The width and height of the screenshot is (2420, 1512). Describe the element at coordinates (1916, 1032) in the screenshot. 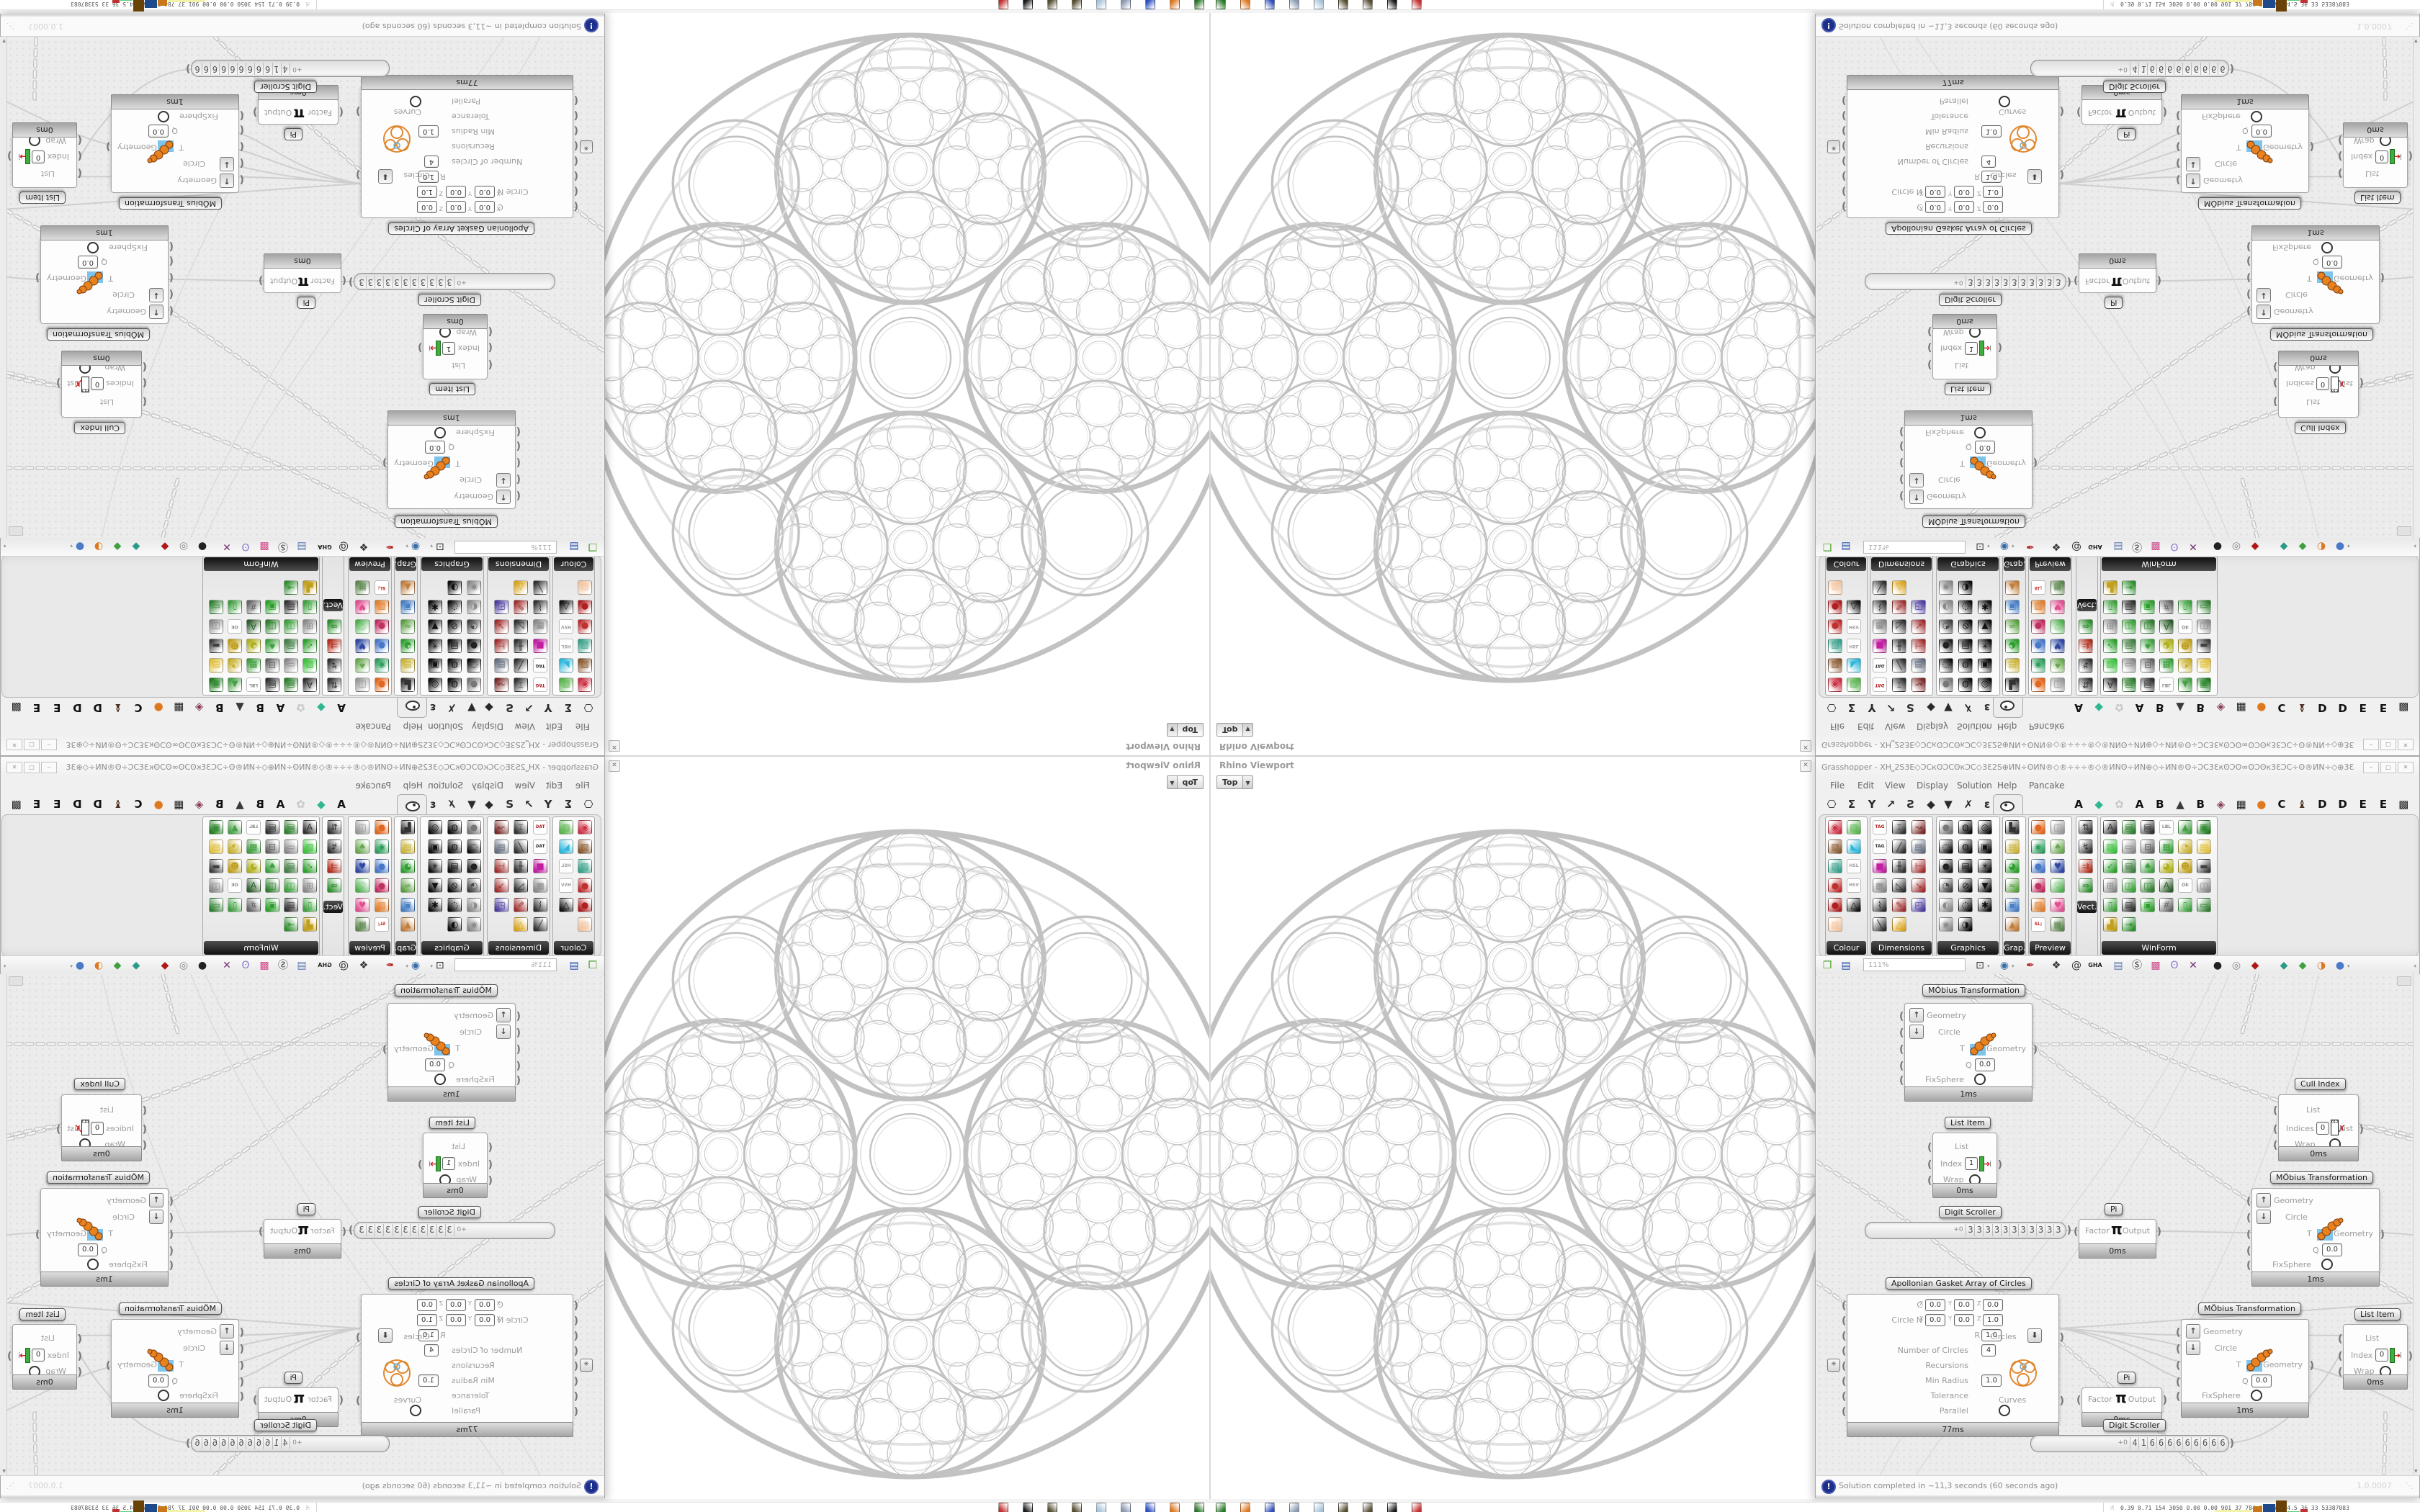

I see `graft-icon: ↓` at that location.